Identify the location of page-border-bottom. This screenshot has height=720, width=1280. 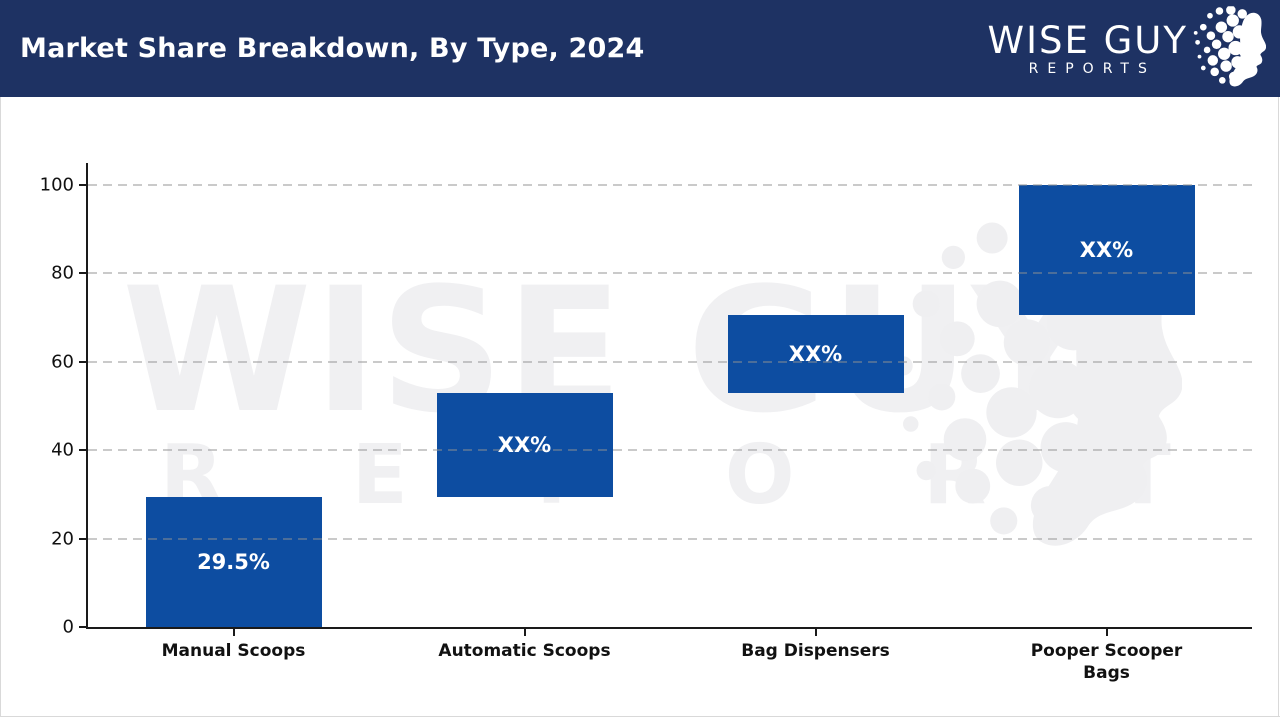
(640, 716).